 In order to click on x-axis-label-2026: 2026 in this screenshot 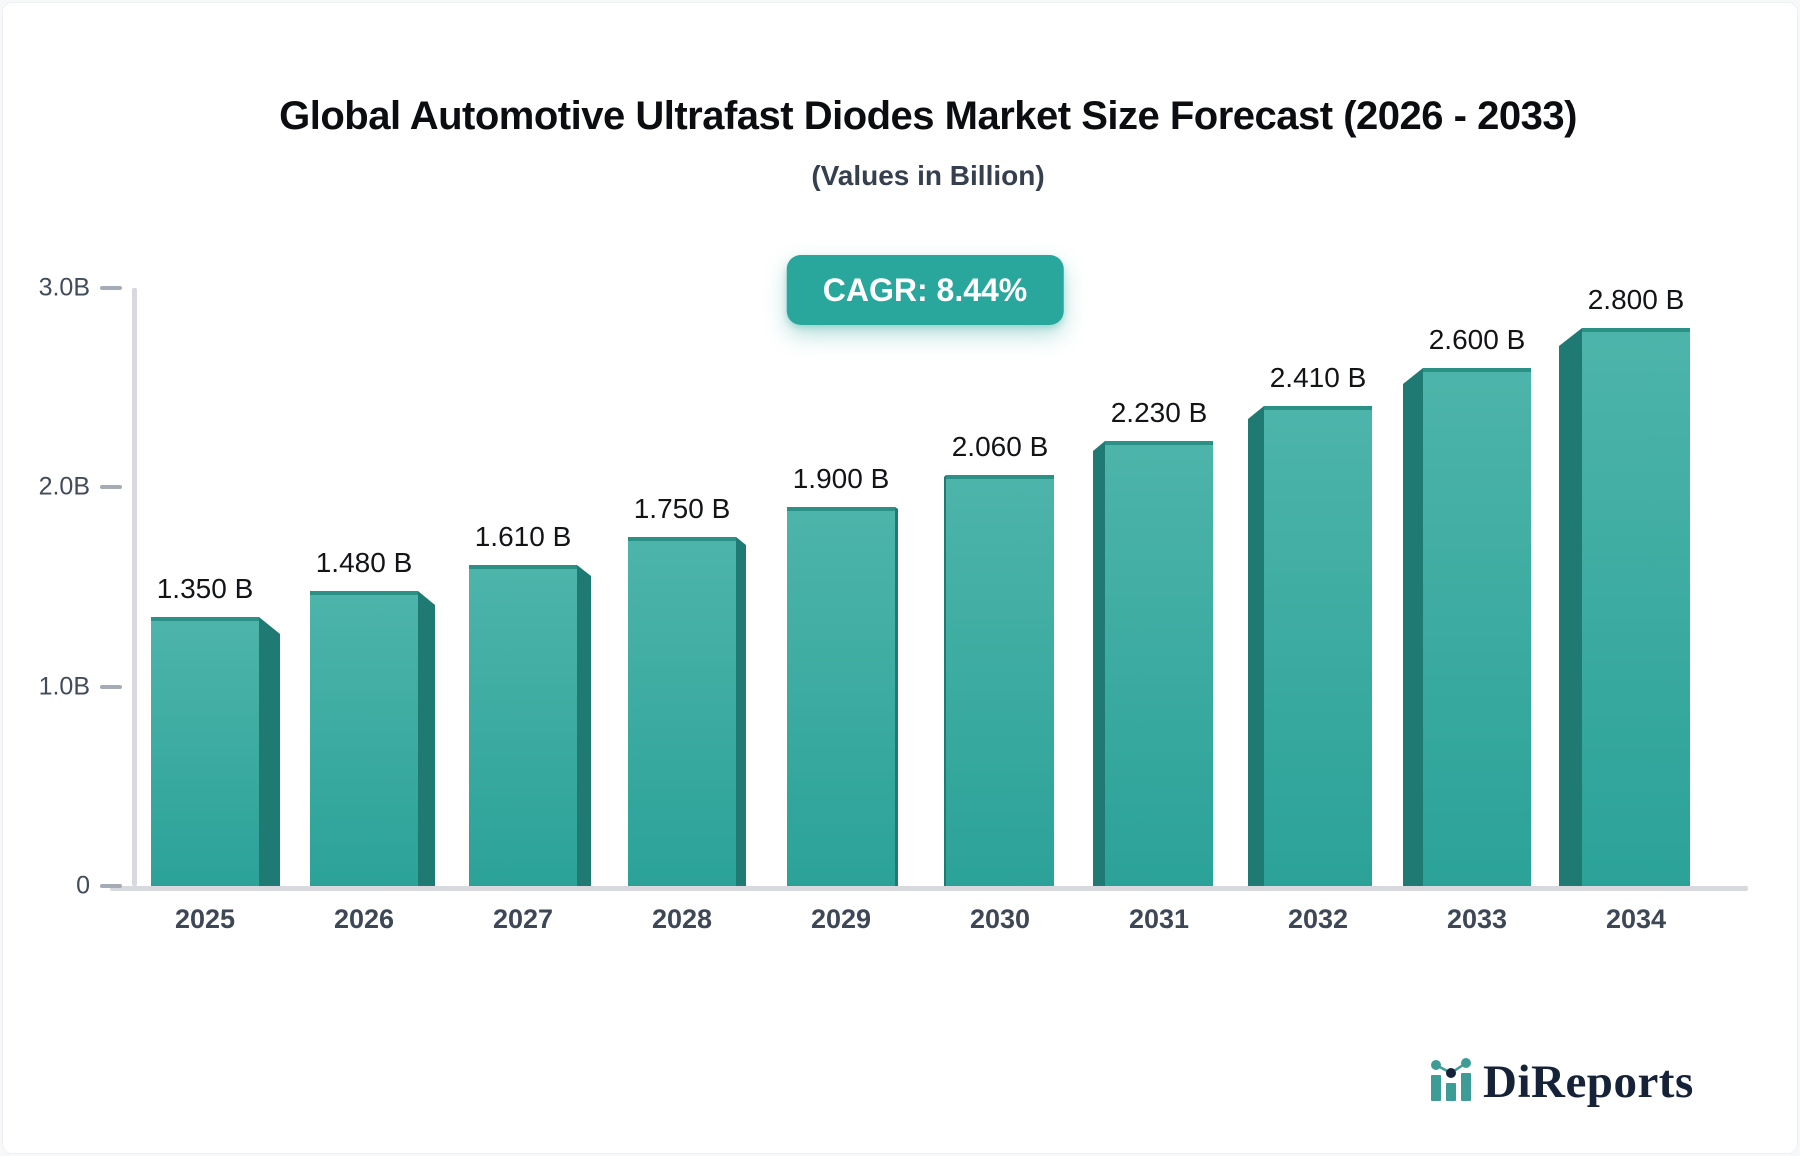, I will do `click(364, 919)`.